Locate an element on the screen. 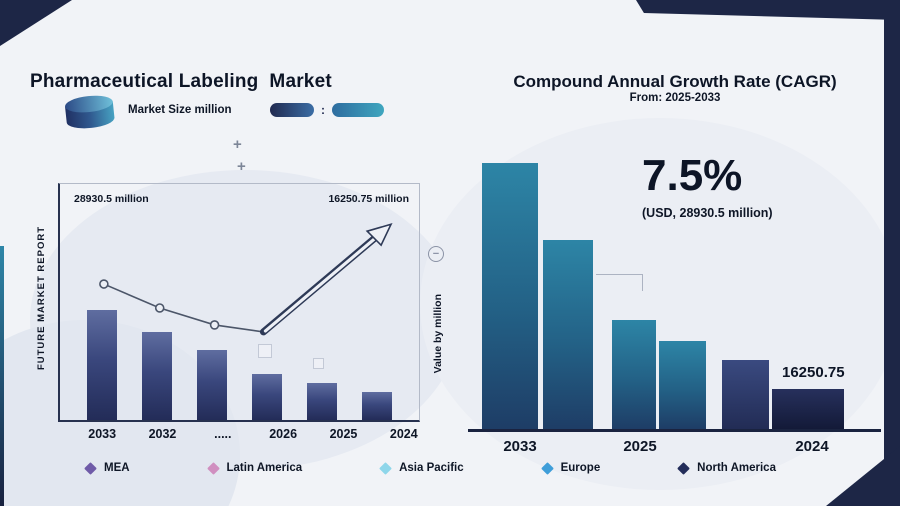  chart-legend-label: Market Size million is located at coordinates (180, 110).